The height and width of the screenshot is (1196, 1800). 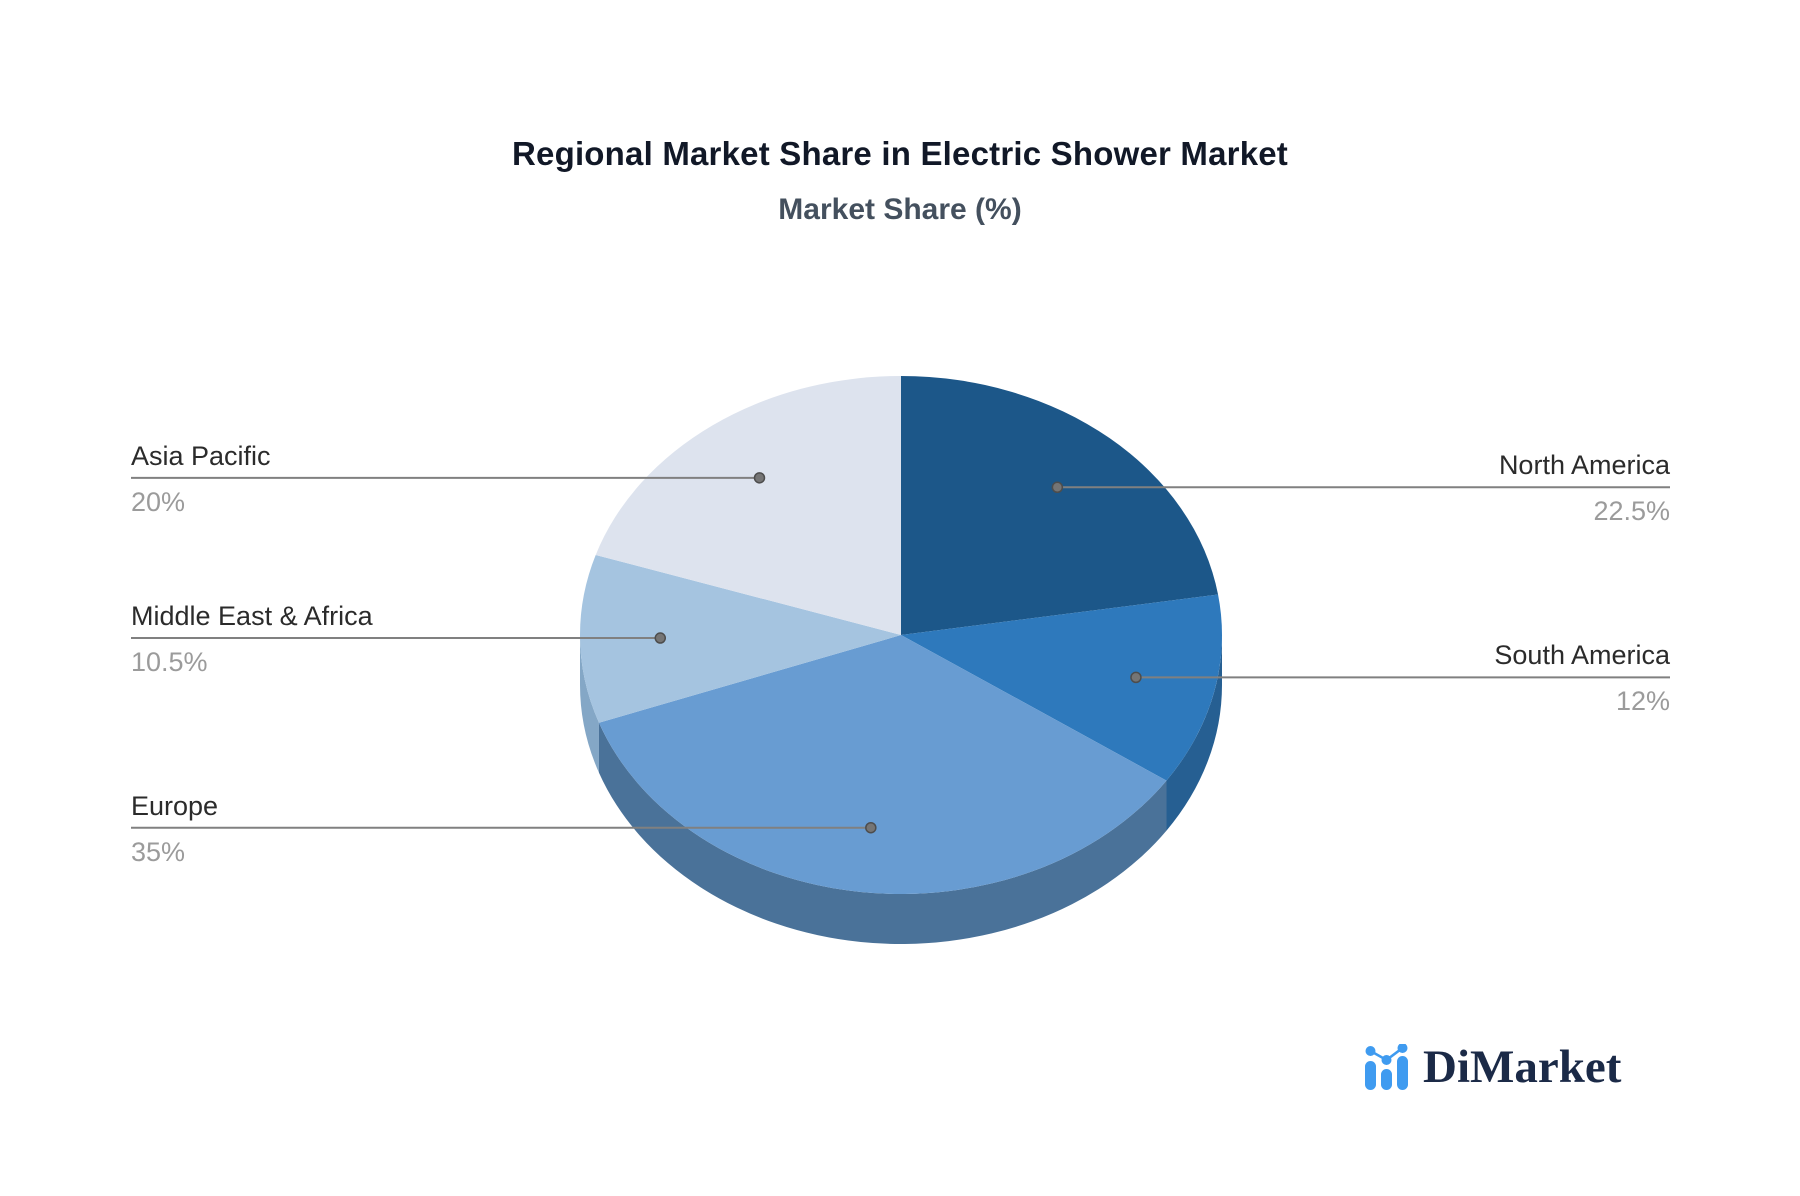 What do you see at coordinates (252, 639) in the screenshot?
I see `callout-middle-east-africa: Middle East & Africa 10.5%` at bounding box center [252, 639].